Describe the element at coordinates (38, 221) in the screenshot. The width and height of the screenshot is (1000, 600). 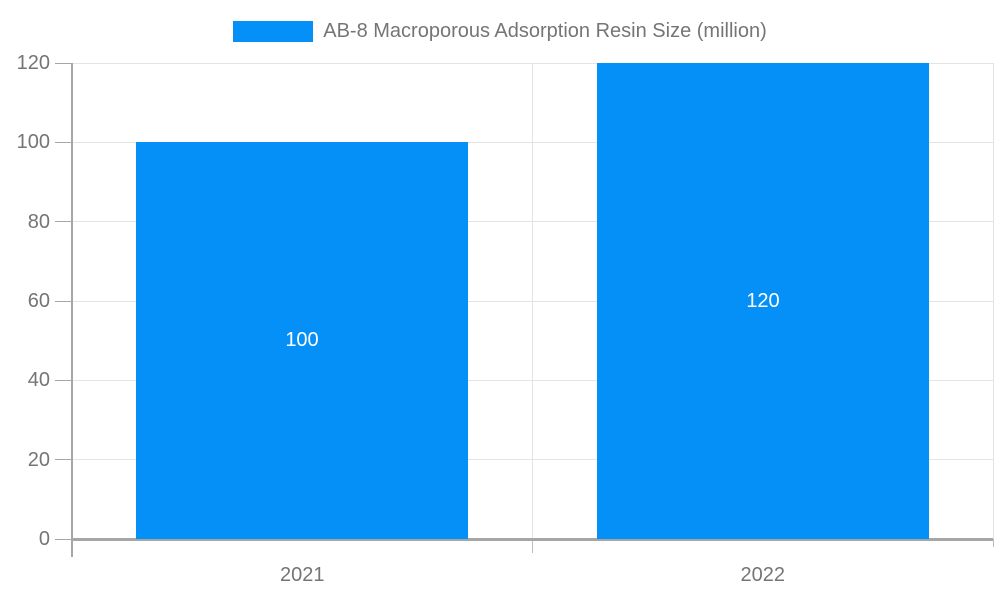
I see `y-axis-tick-label: 80` at that location.